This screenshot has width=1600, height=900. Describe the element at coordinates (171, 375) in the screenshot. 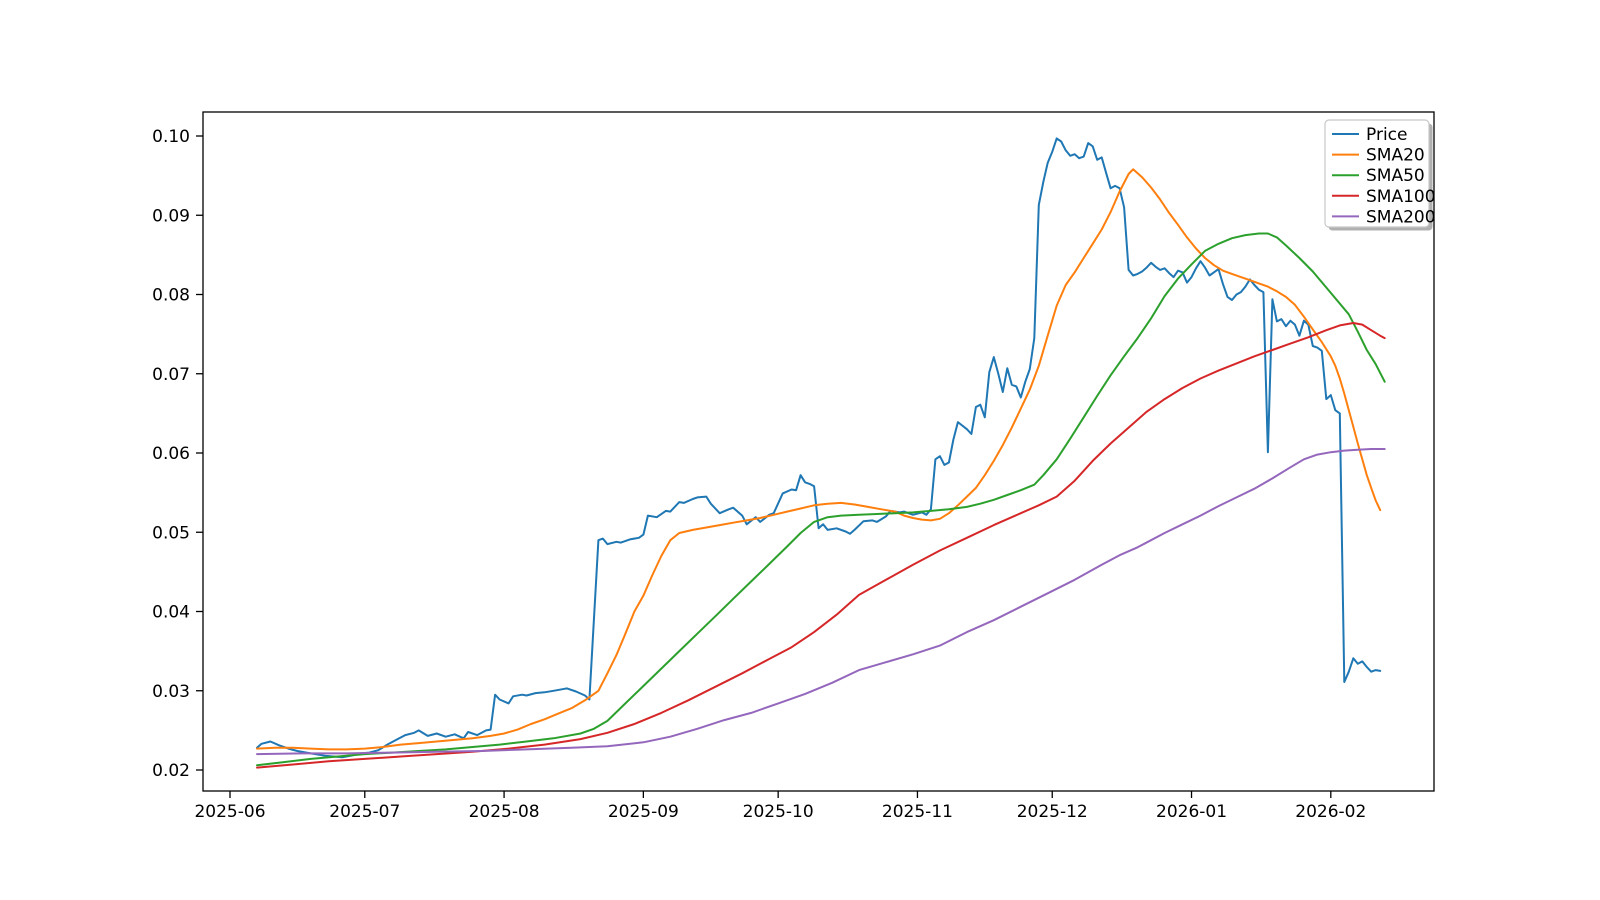

I see `y-tick-label: 0.07` at that location.